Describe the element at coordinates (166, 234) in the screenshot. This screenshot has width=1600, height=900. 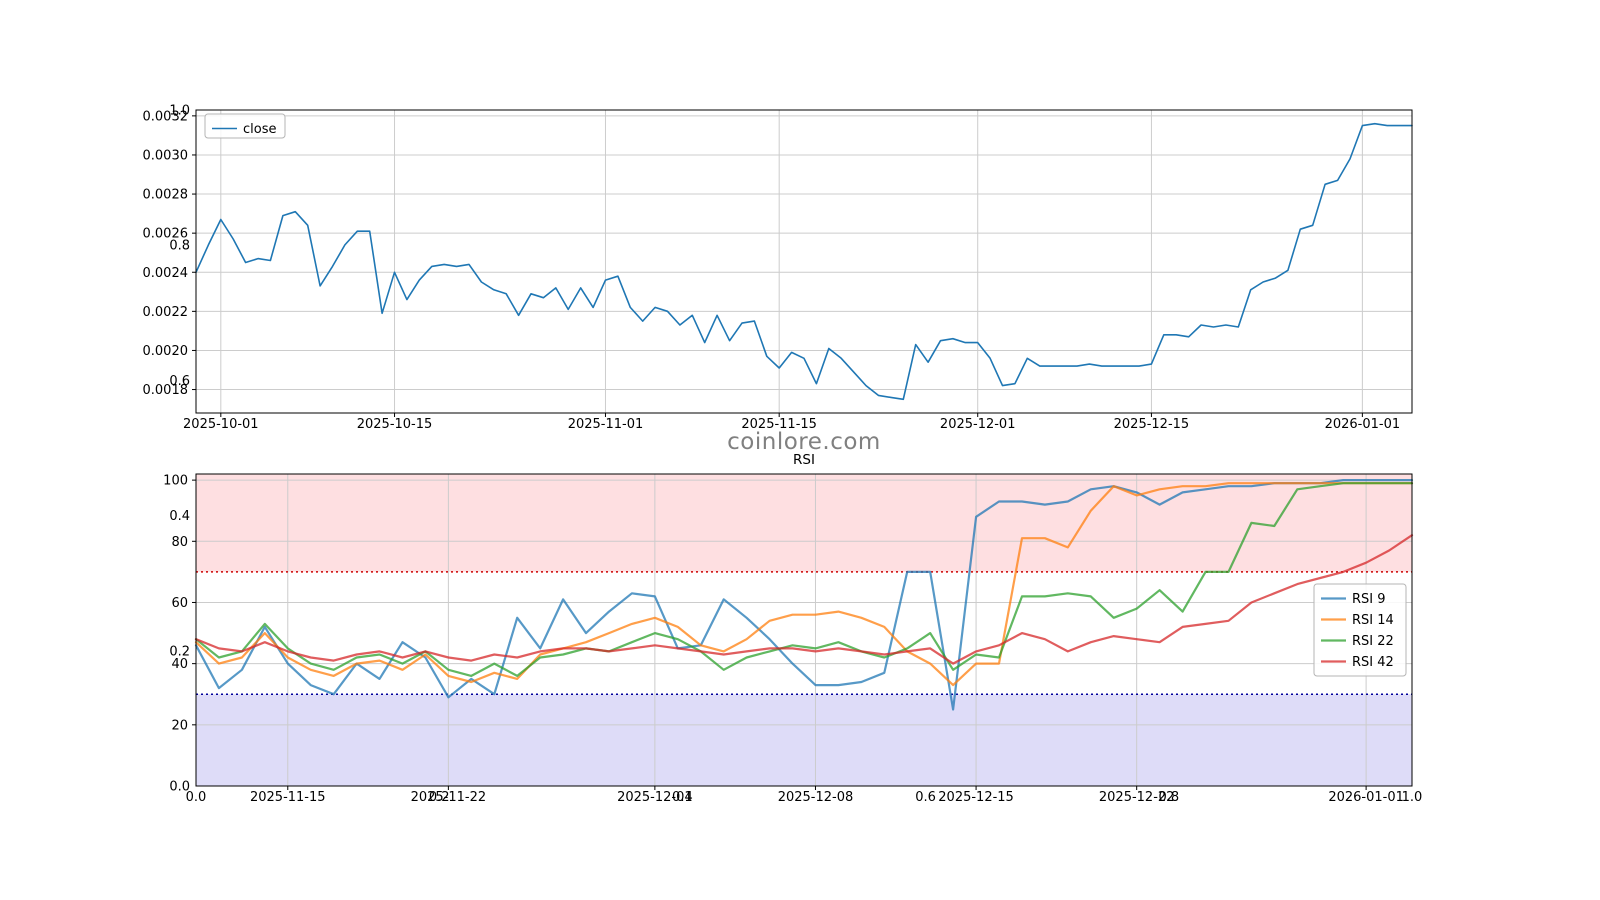
I see `y-tick-label: 0.0026` at that location.